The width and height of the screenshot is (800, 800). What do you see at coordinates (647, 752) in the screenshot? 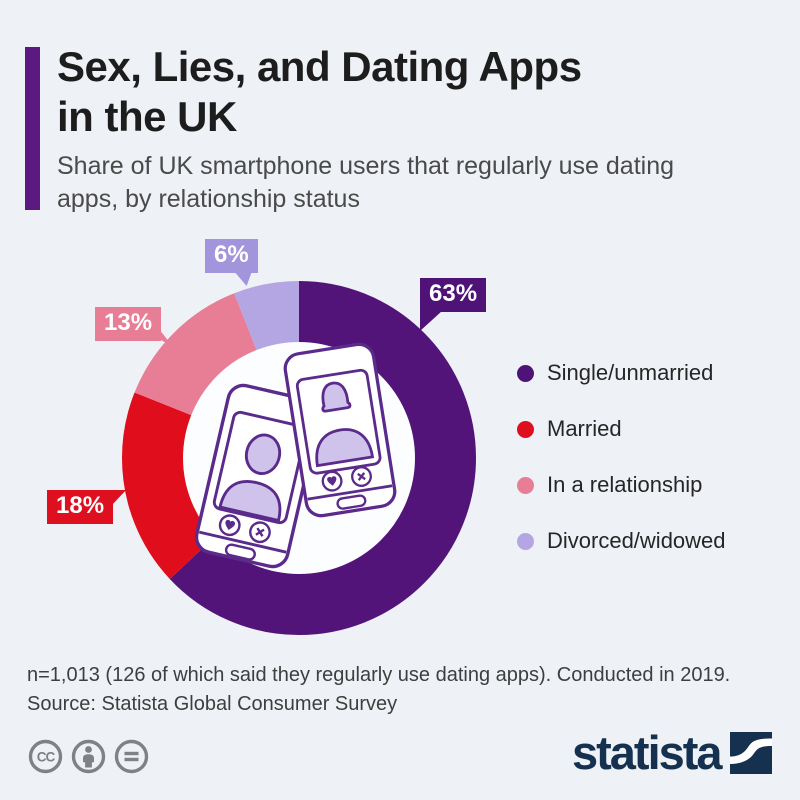
I see `statista-wordmark: statista` at bounding box center [647, 752].